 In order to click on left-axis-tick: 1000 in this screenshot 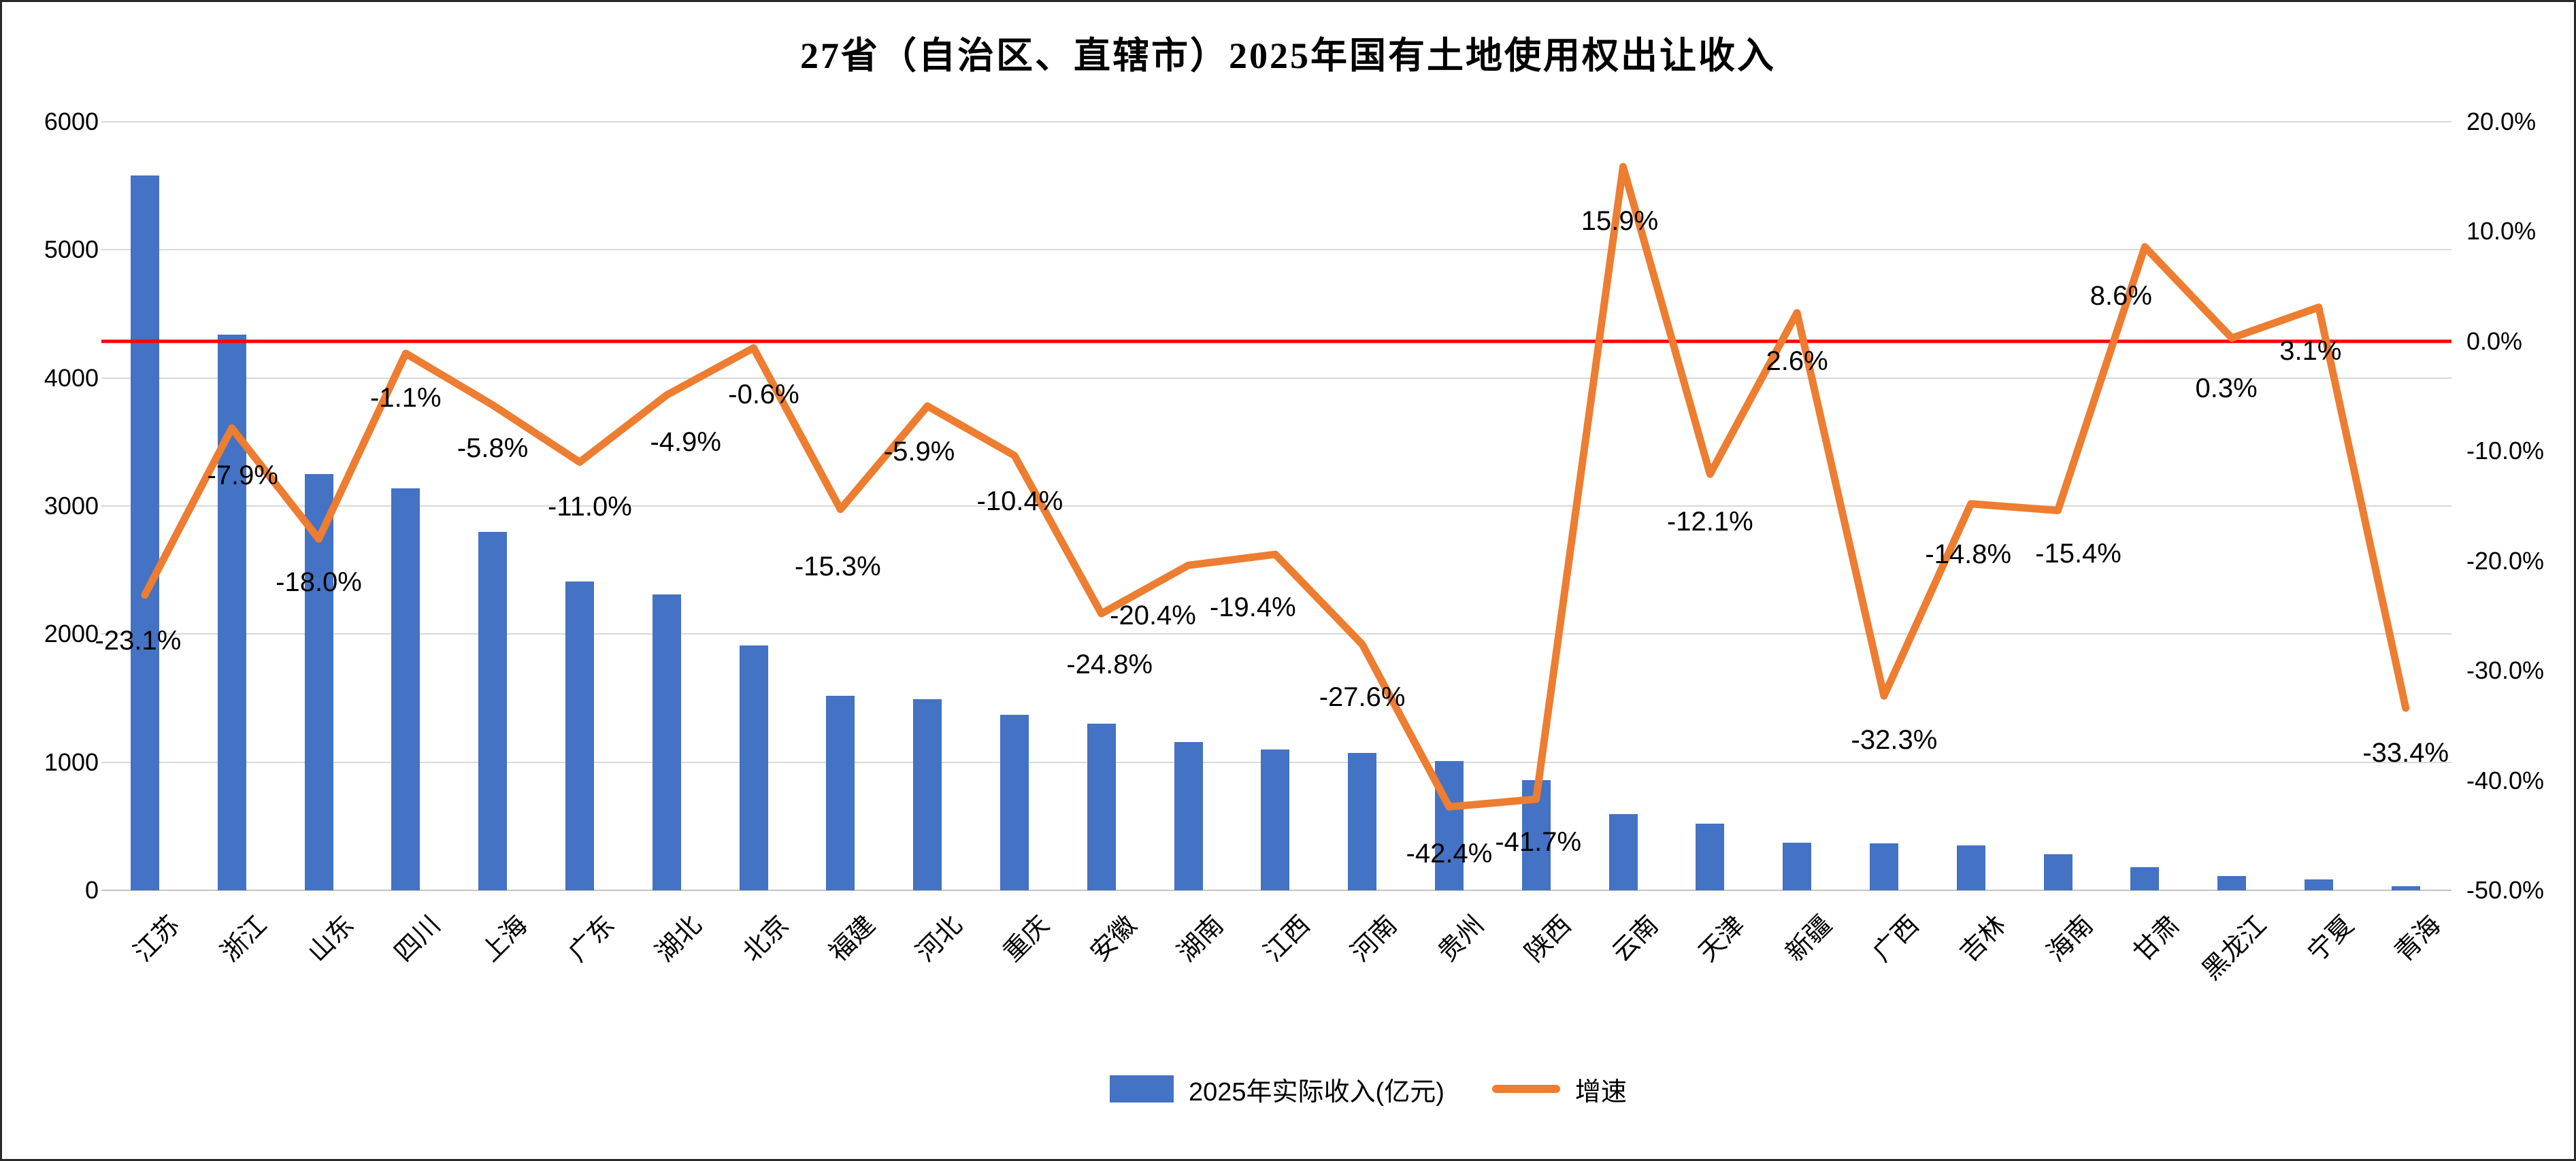, I will do `click(72, 761)`.